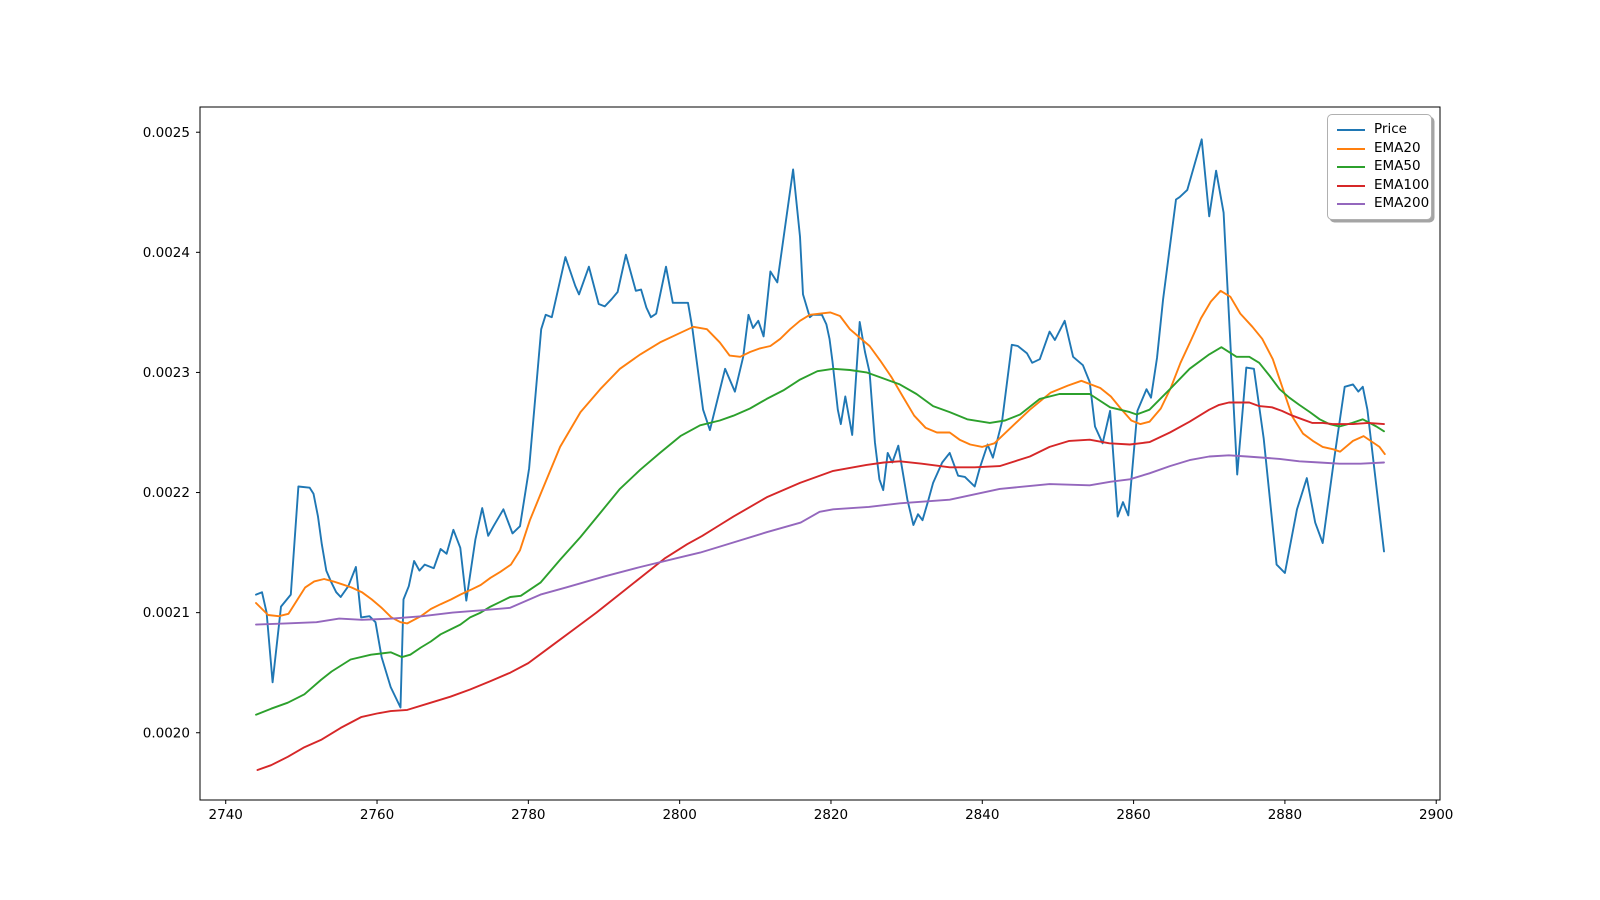 The width and height of the screenshot is (1600, 900). Describe the element at coordinates (226, 815) in the screenshot. I see `x-tick-label: 2740` at that location.